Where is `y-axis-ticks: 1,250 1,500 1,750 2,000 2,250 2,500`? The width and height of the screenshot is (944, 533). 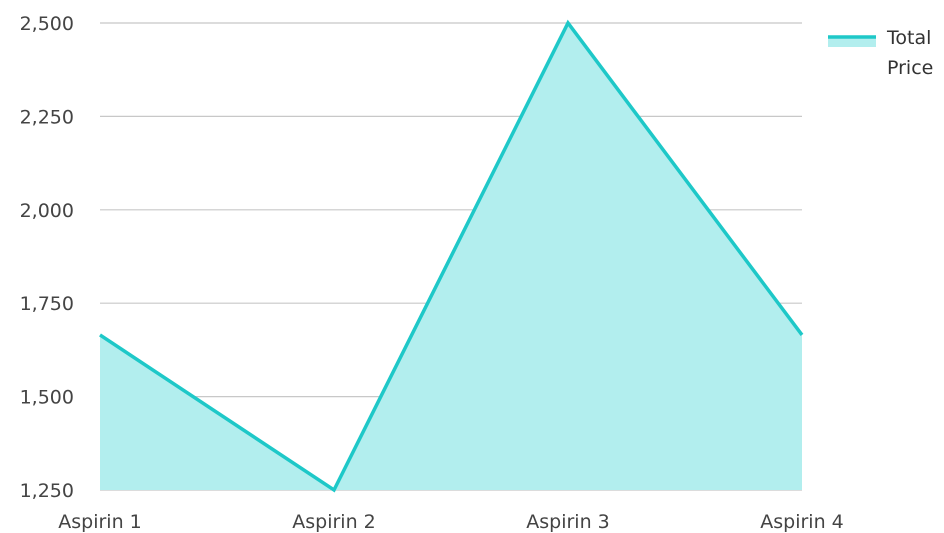 y-axis-ticks: 1,250 1,500 1,750 2,000 2,250 2,500 is located at coordinates (47, 257).